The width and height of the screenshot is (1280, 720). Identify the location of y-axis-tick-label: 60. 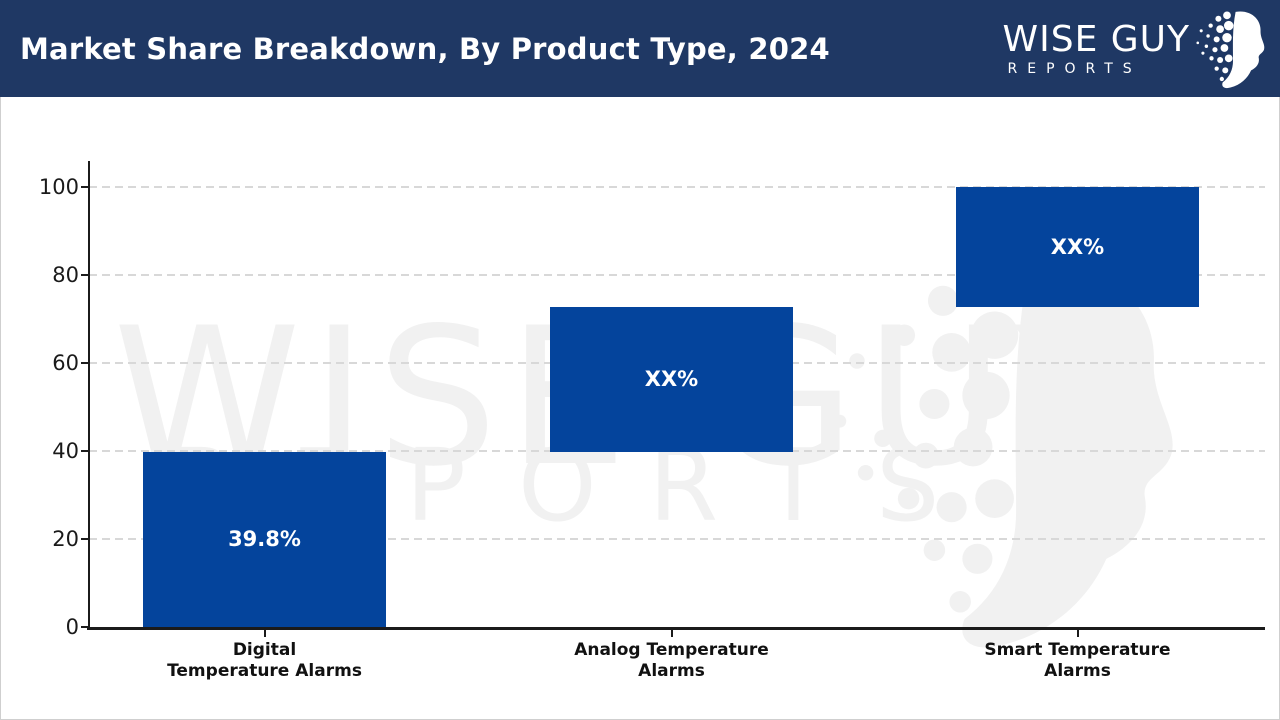
(65, 363).